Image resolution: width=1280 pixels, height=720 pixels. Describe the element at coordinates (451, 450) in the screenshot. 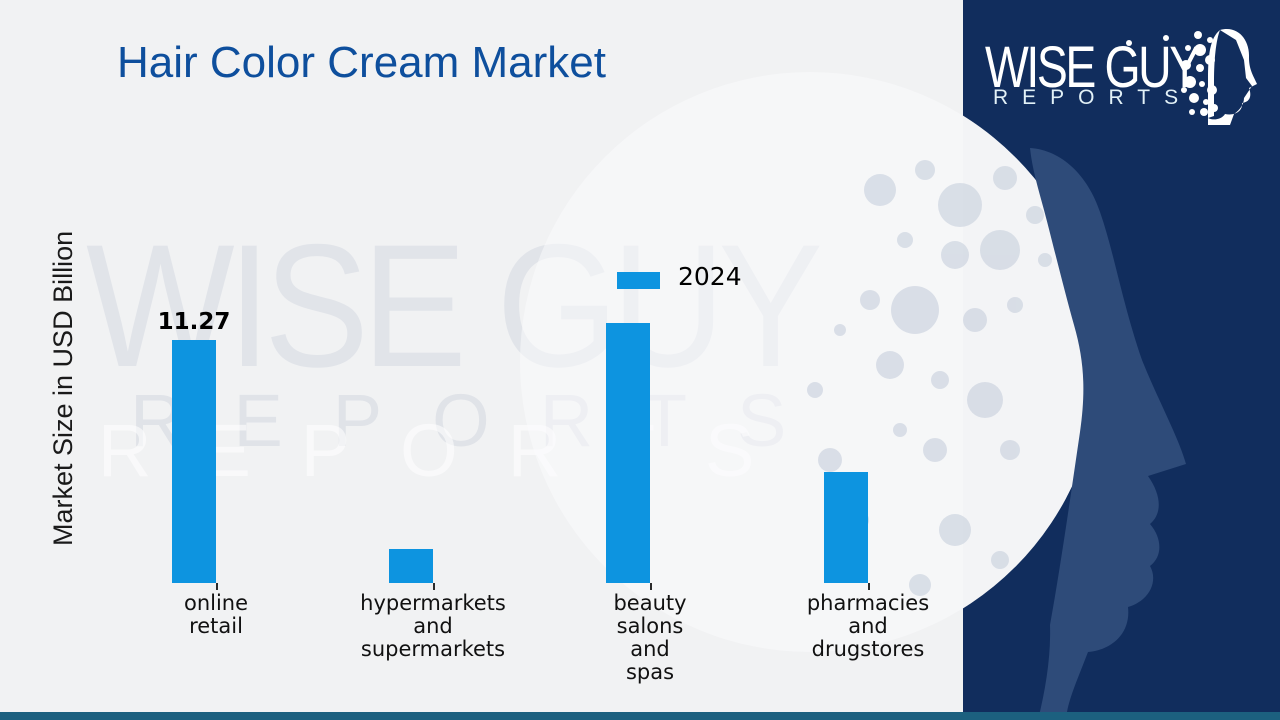

I see `watermark-reports-shadow-text: REPORTS` at that location.